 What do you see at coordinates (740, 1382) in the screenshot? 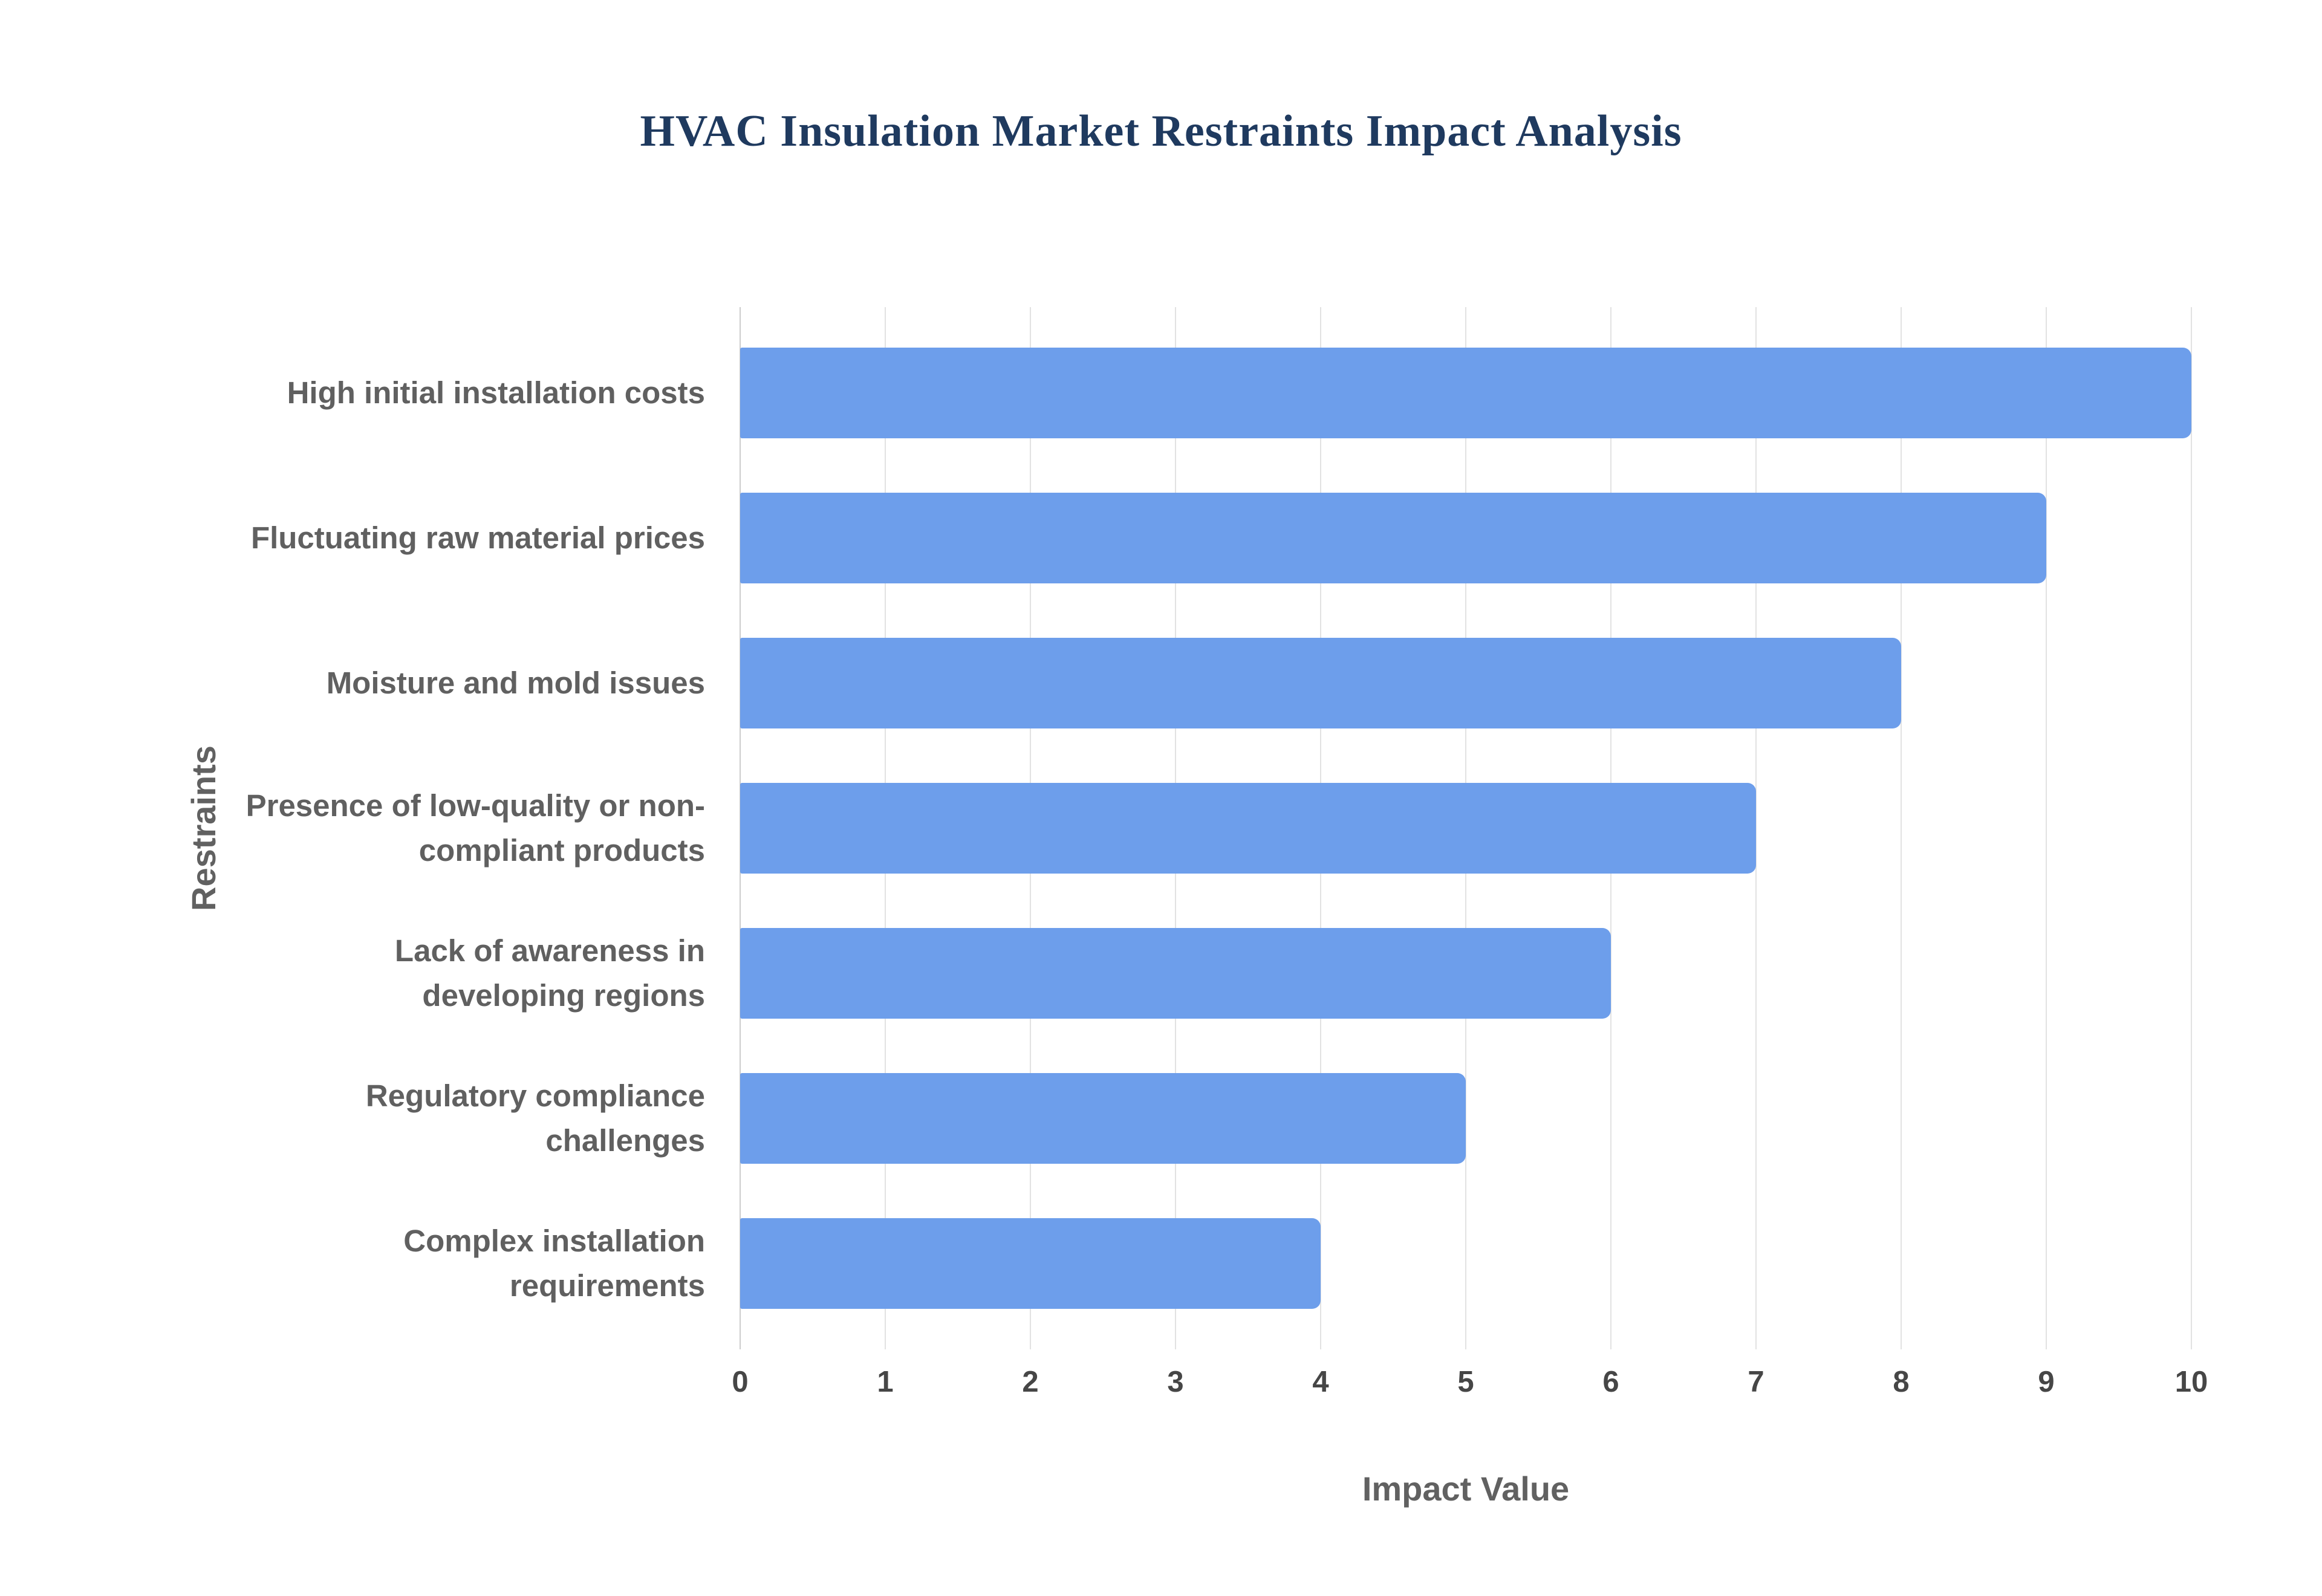
I see `x-tick-label: 0` at bounding box center [740, 1382].